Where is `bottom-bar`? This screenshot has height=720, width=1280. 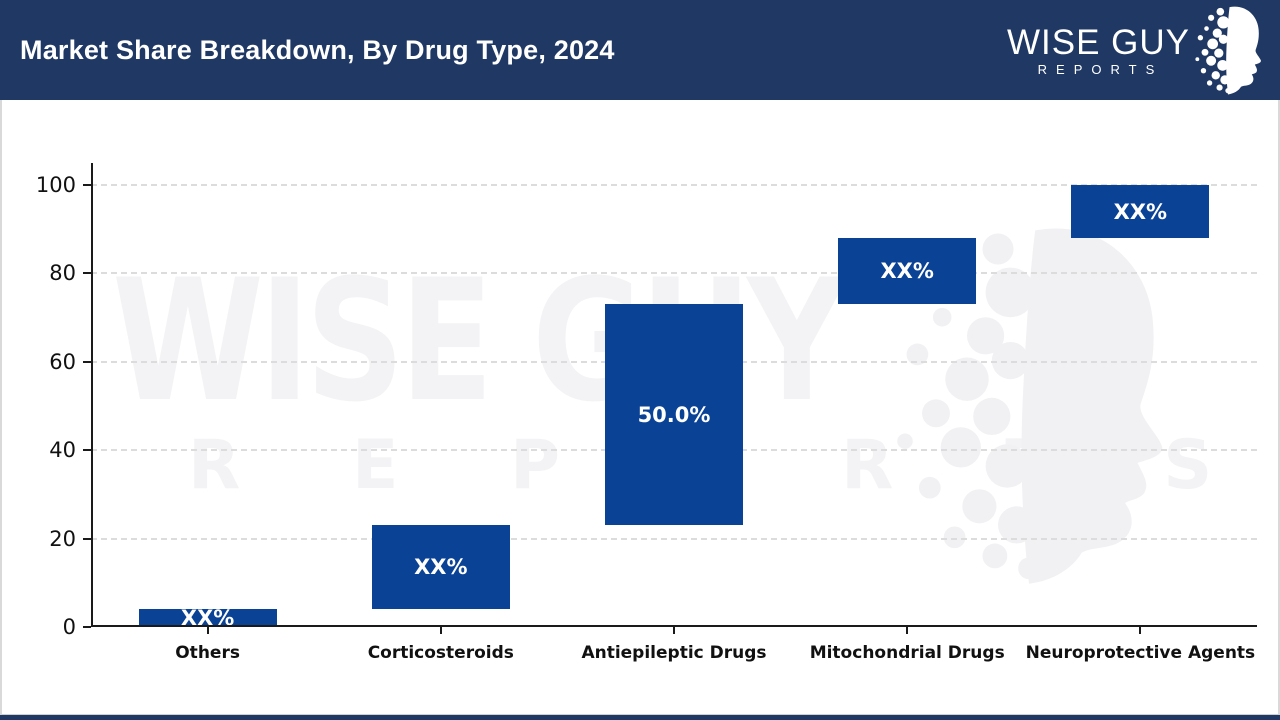 bottom-bar is located at coordinates (640, 717).